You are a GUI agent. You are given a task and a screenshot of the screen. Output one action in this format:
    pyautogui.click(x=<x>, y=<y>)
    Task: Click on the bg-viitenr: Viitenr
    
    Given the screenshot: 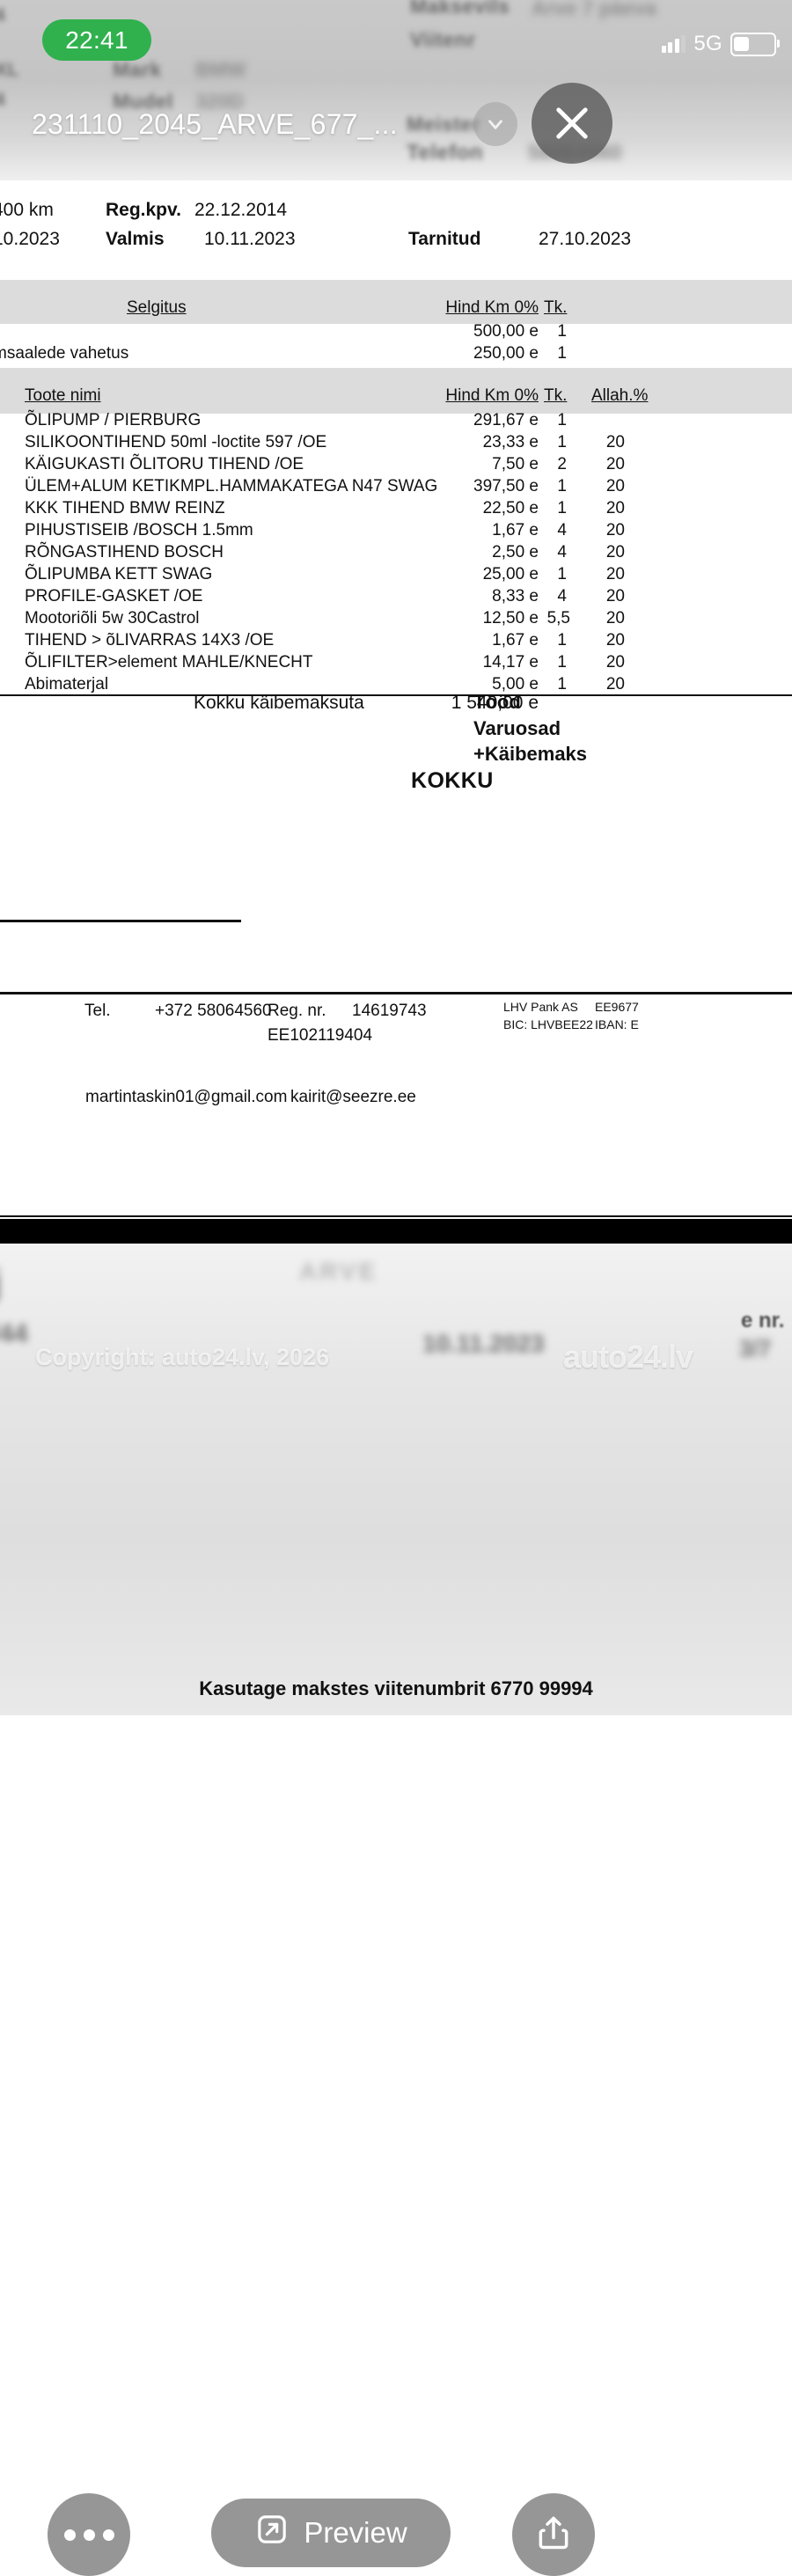 What is the action you would take?
    pyautogui.click(x=443, y=39)
    